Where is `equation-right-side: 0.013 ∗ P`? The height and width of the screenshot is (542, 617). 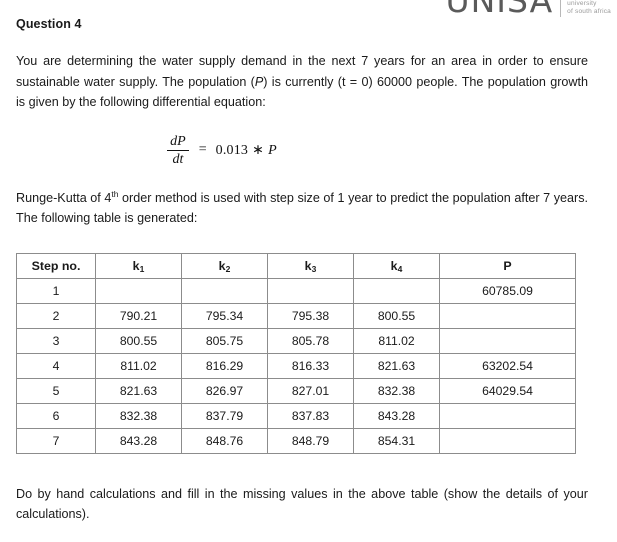
equation-right-side: 0.013 ∗ P is located at coordinates (246, 150).